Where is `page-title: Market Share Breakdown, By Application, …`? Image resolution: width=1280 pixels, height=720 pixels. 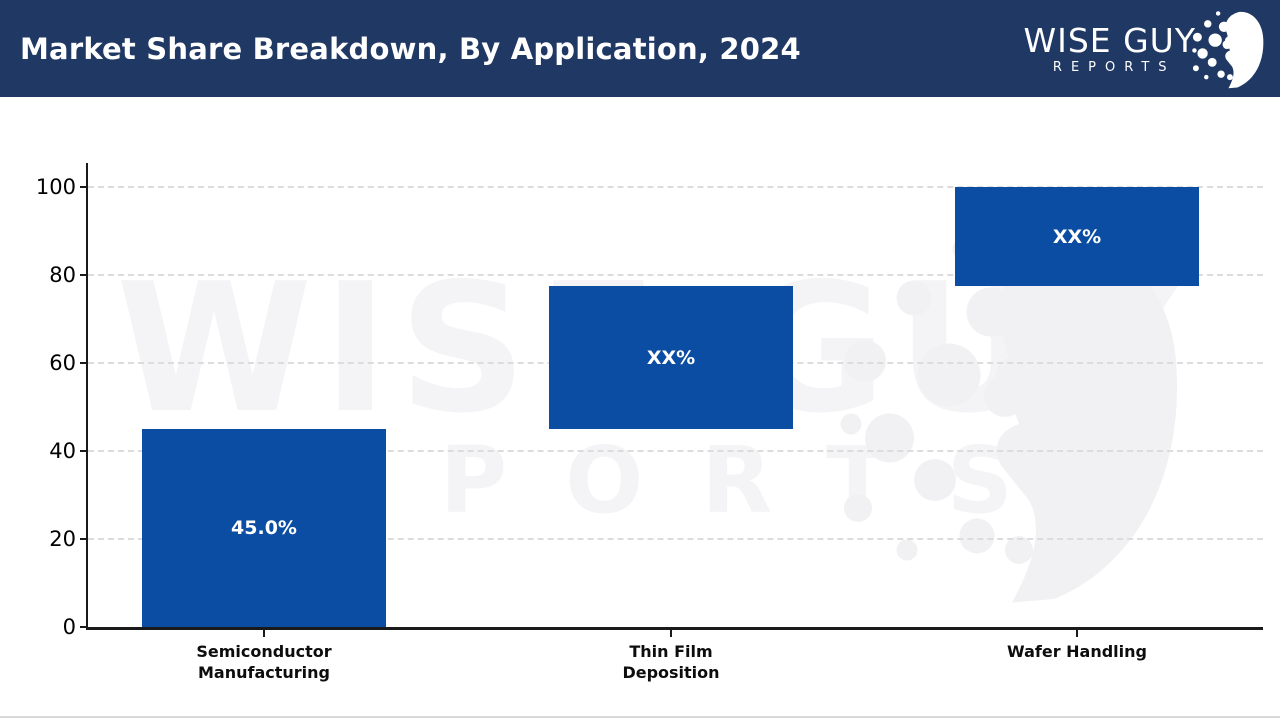 page-title: Market Share Breakdown, By Application, … is located at coordinates (410, 48).